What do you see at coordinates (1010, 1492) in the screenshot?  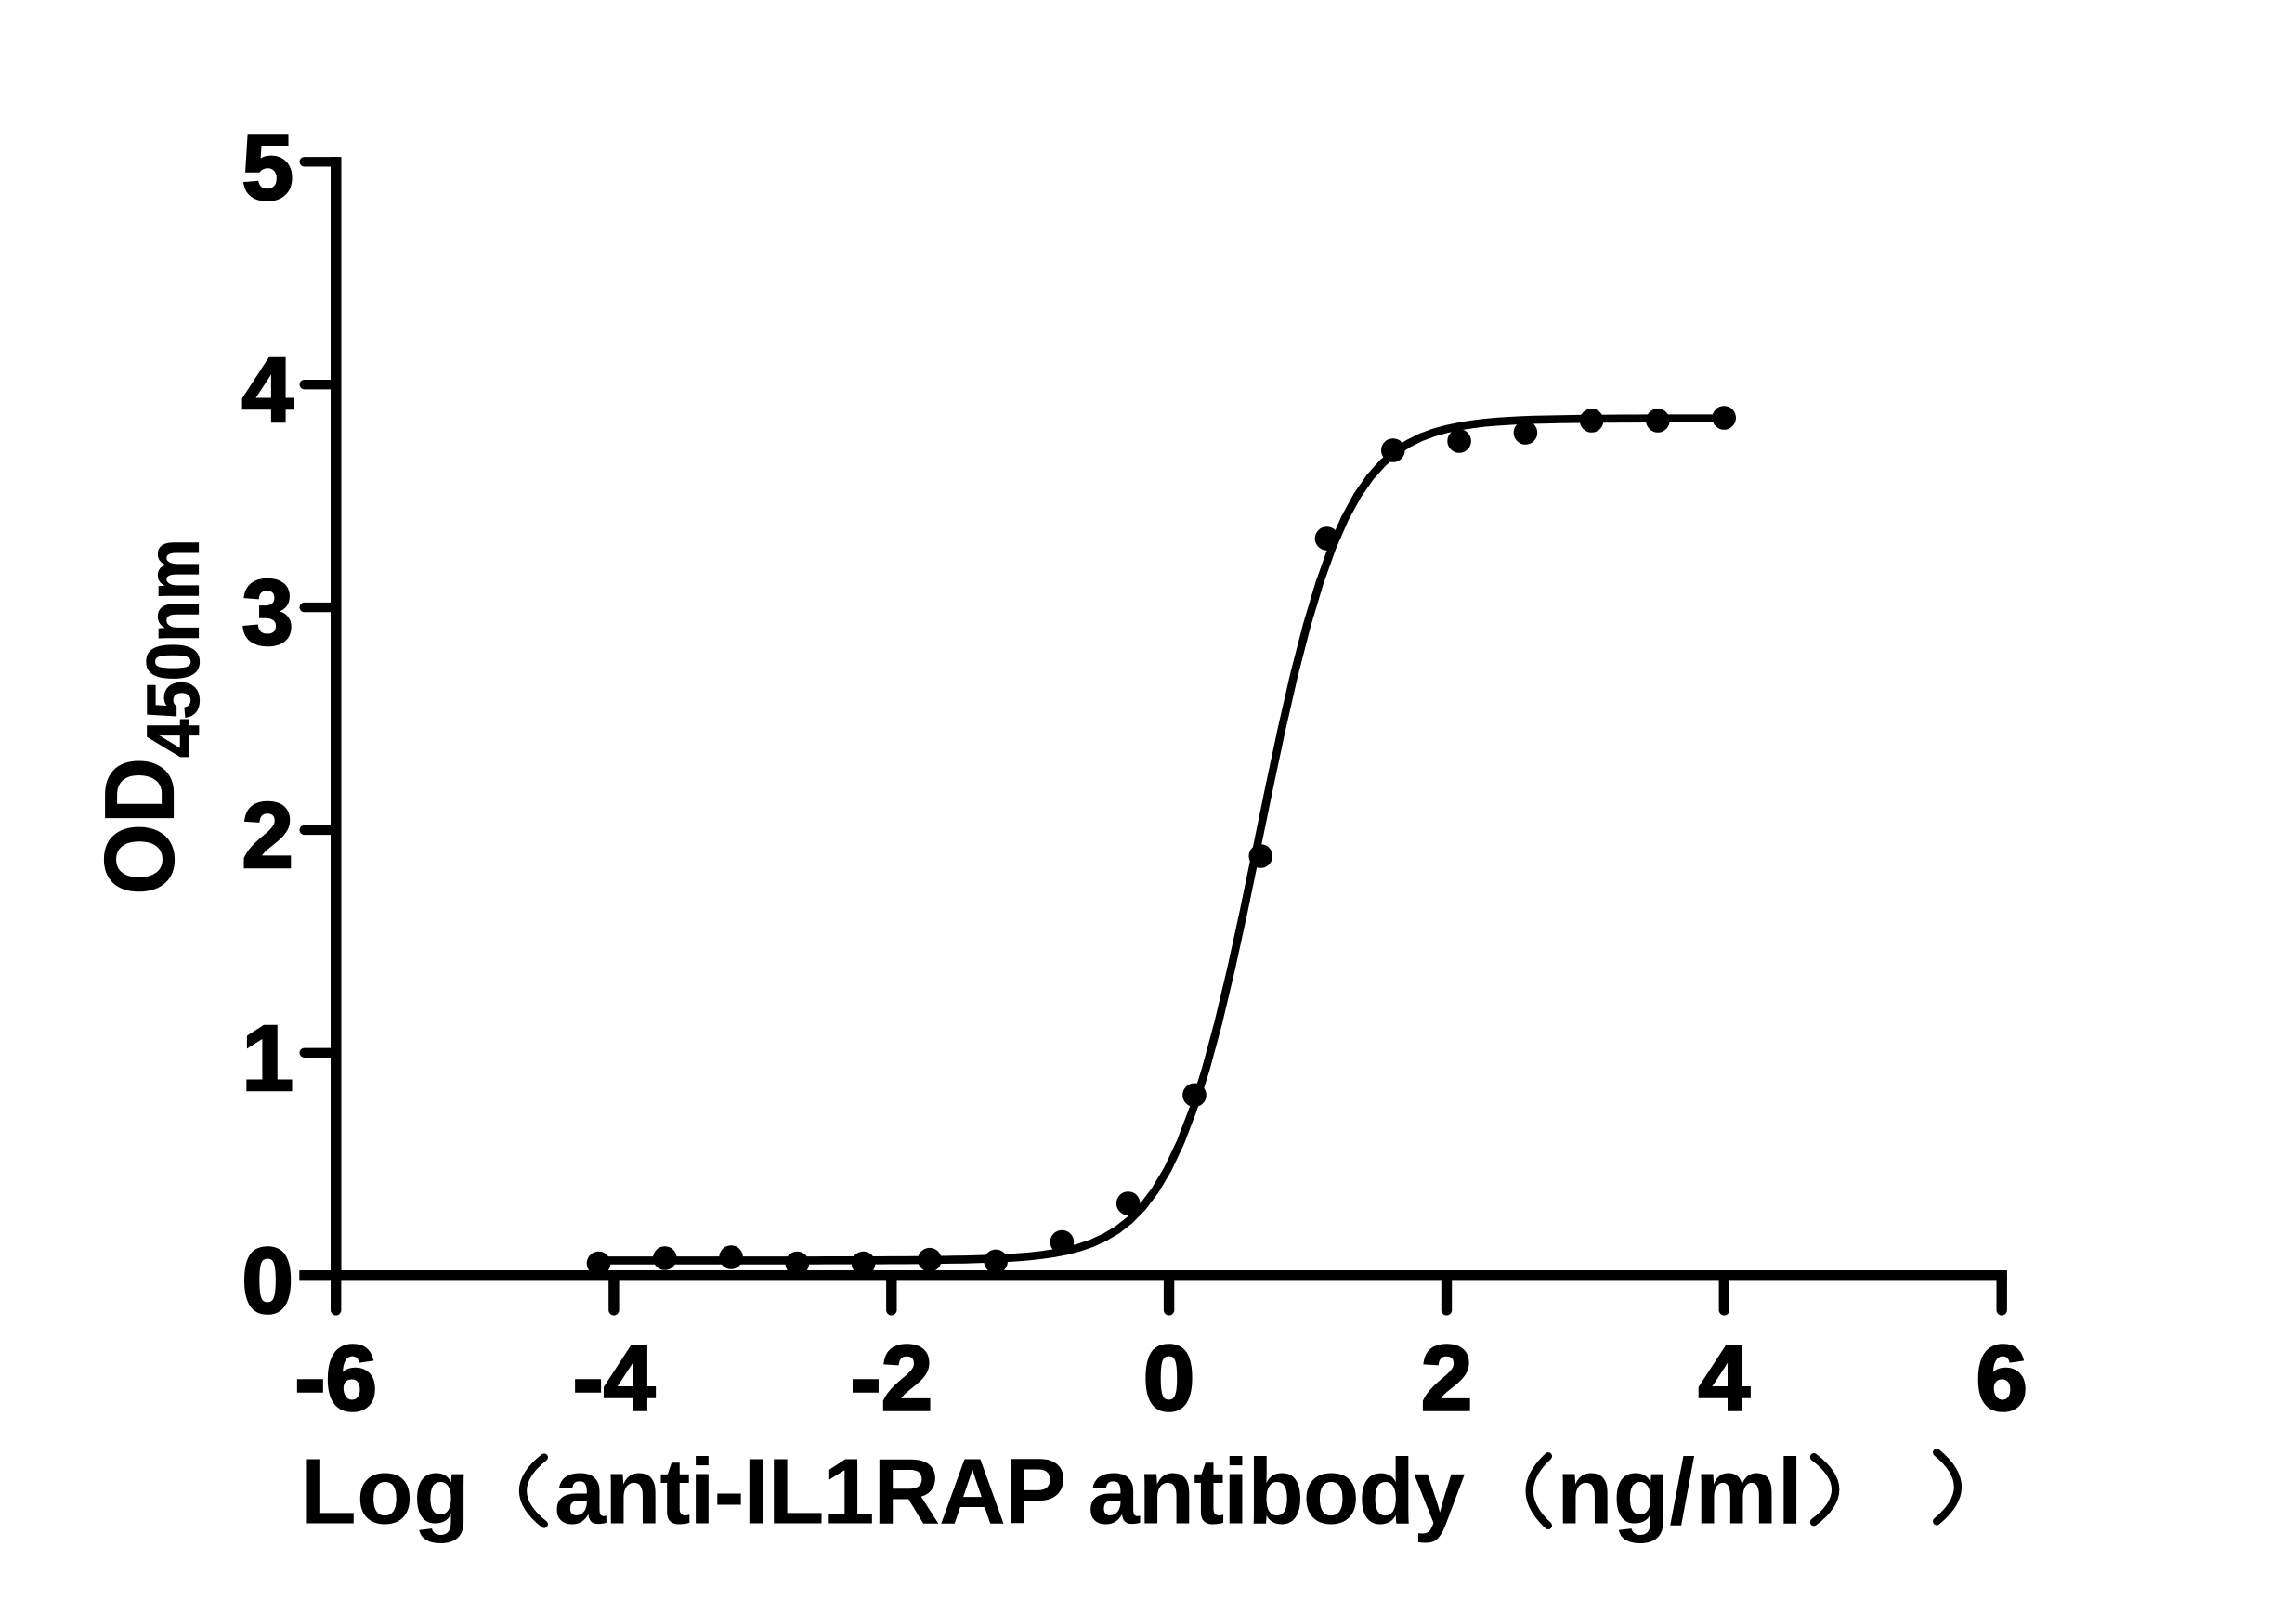 I see `svg-text: anti-IL1RAP antibody` at bounding box center [1010, 1492].